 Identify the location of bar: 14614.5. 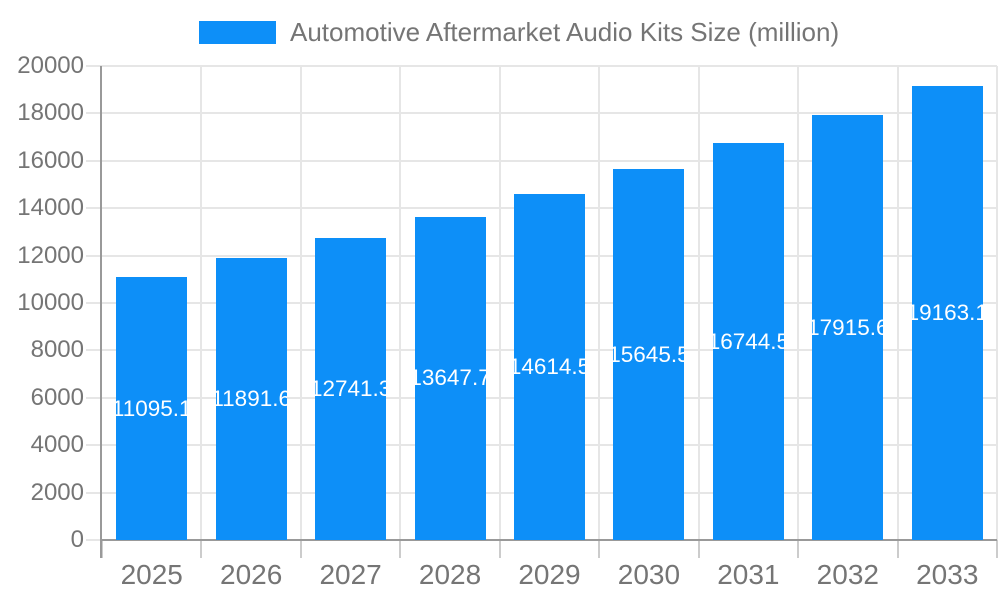
(549, 366).